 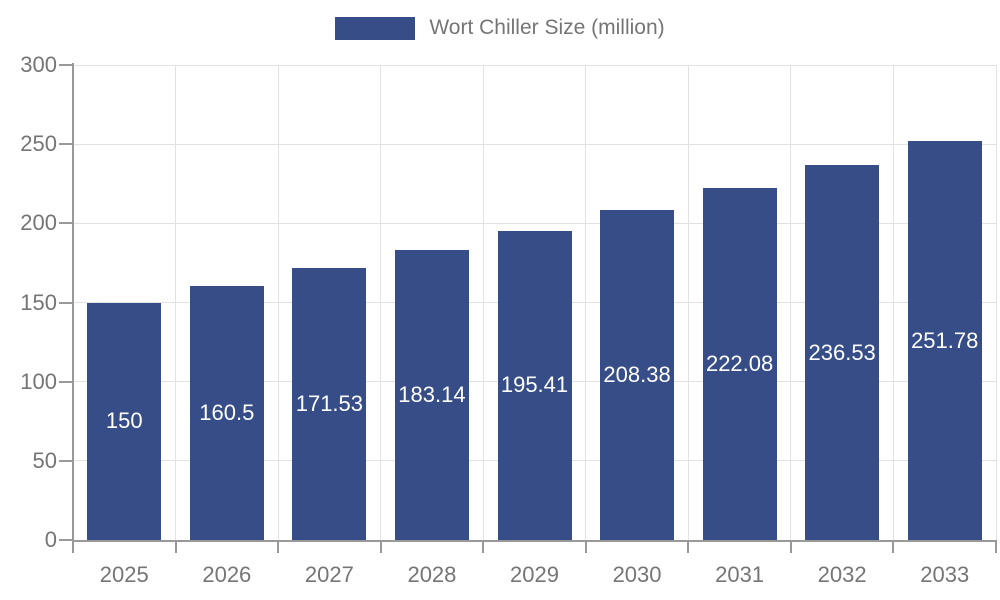 What do you see at coordinates (38, 223) in the screenshot?
I see `y-tick-label: 200` at bounding box center [38, 223].